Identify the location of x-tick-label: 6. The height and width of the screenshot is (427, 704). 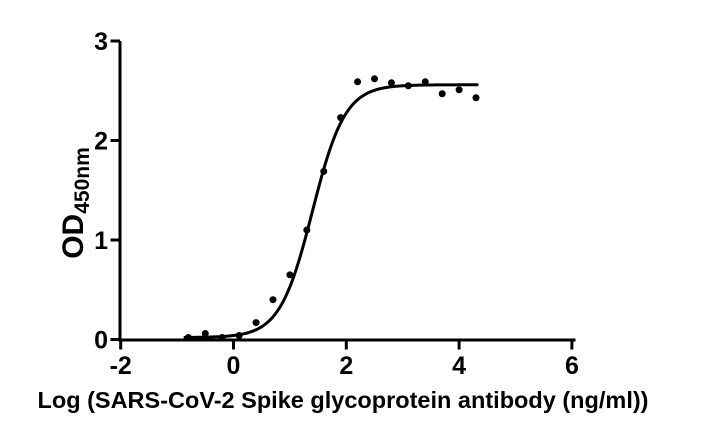
(572, 366).